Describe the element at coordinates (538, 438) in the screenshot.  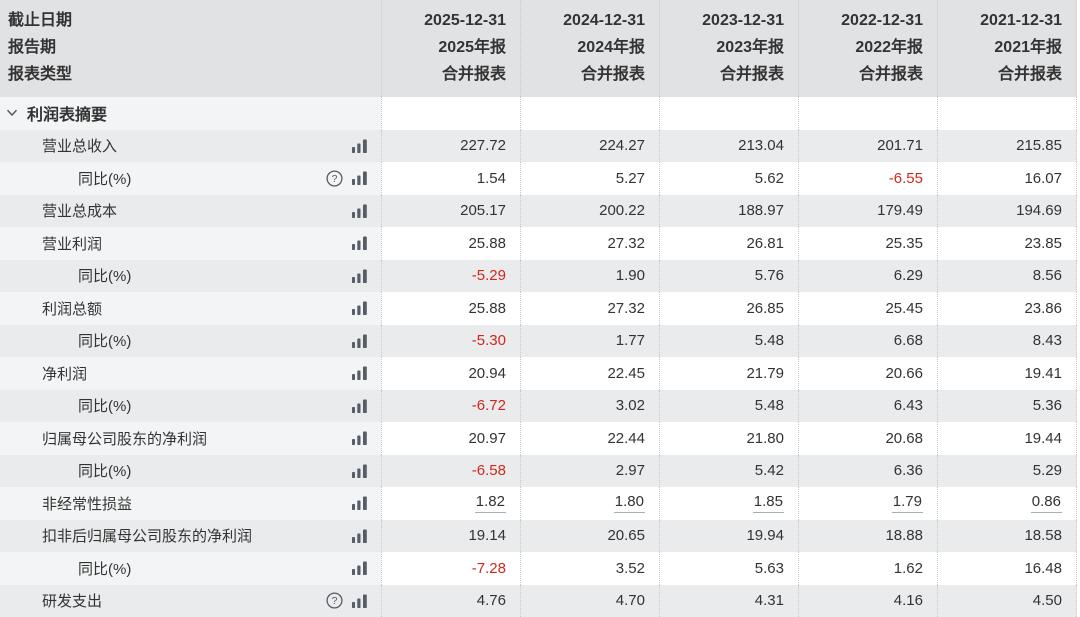
I see `table-row: 归属母公司股东的净利润 20.97 22.44 21.80 20.68 19.44` at that location.